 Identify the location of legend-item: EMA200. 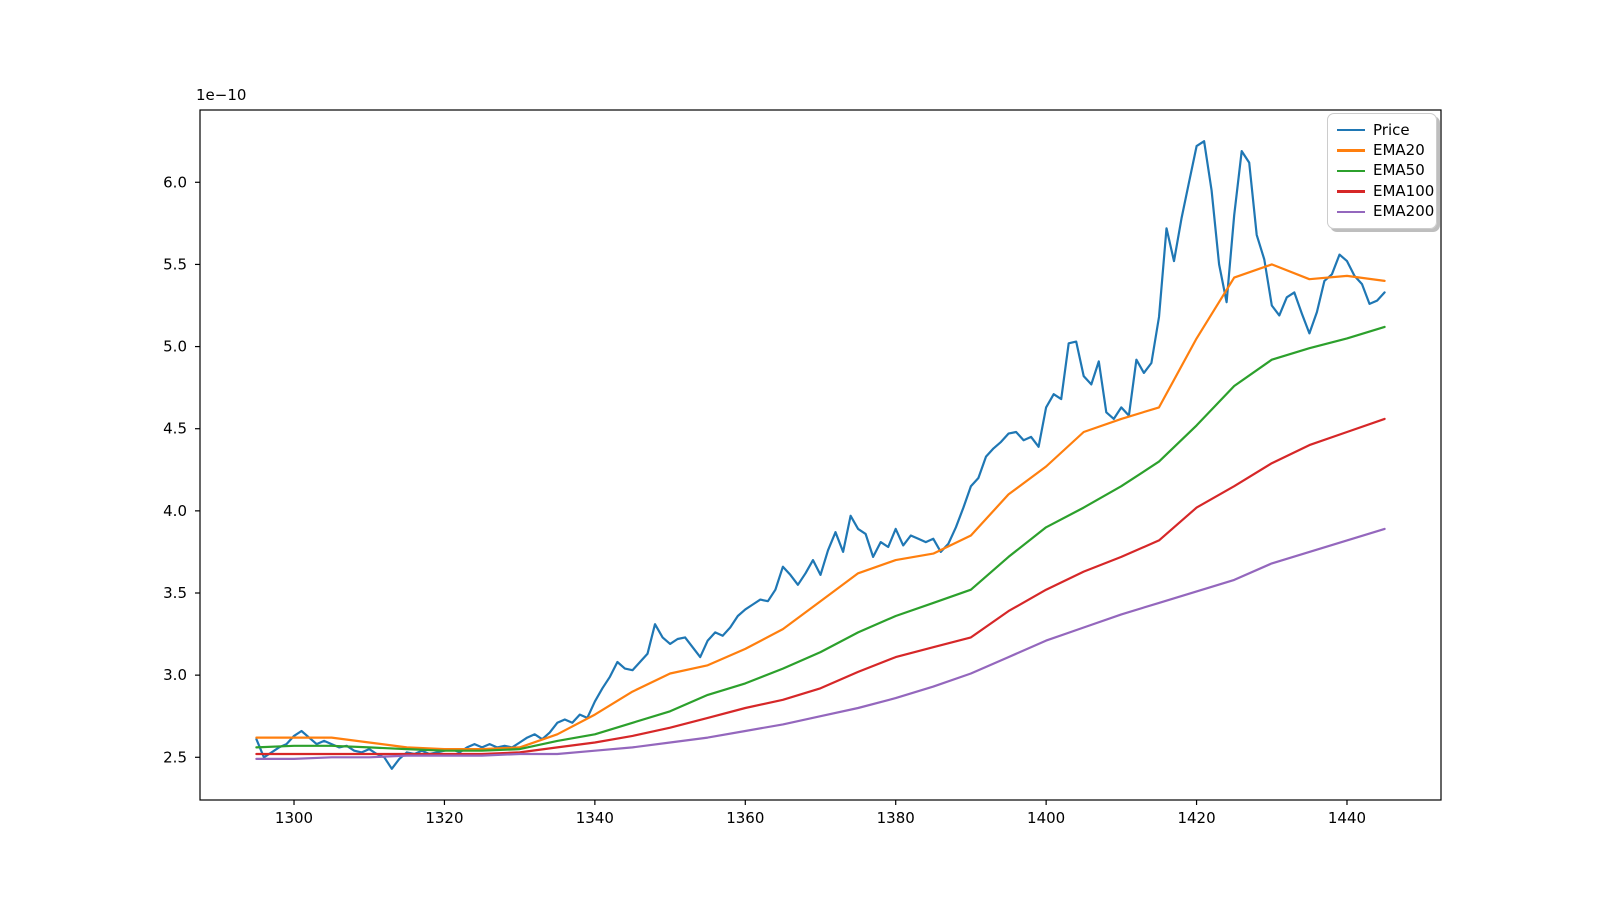
(1385, 212).